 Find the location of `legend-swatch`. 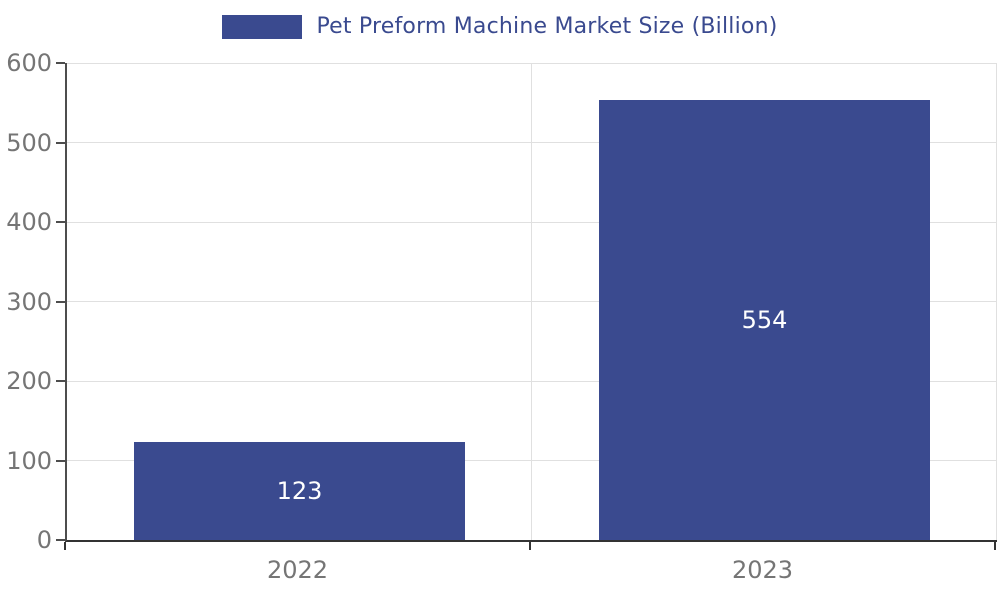

legend-swatch is located at coordinates (262, 26).